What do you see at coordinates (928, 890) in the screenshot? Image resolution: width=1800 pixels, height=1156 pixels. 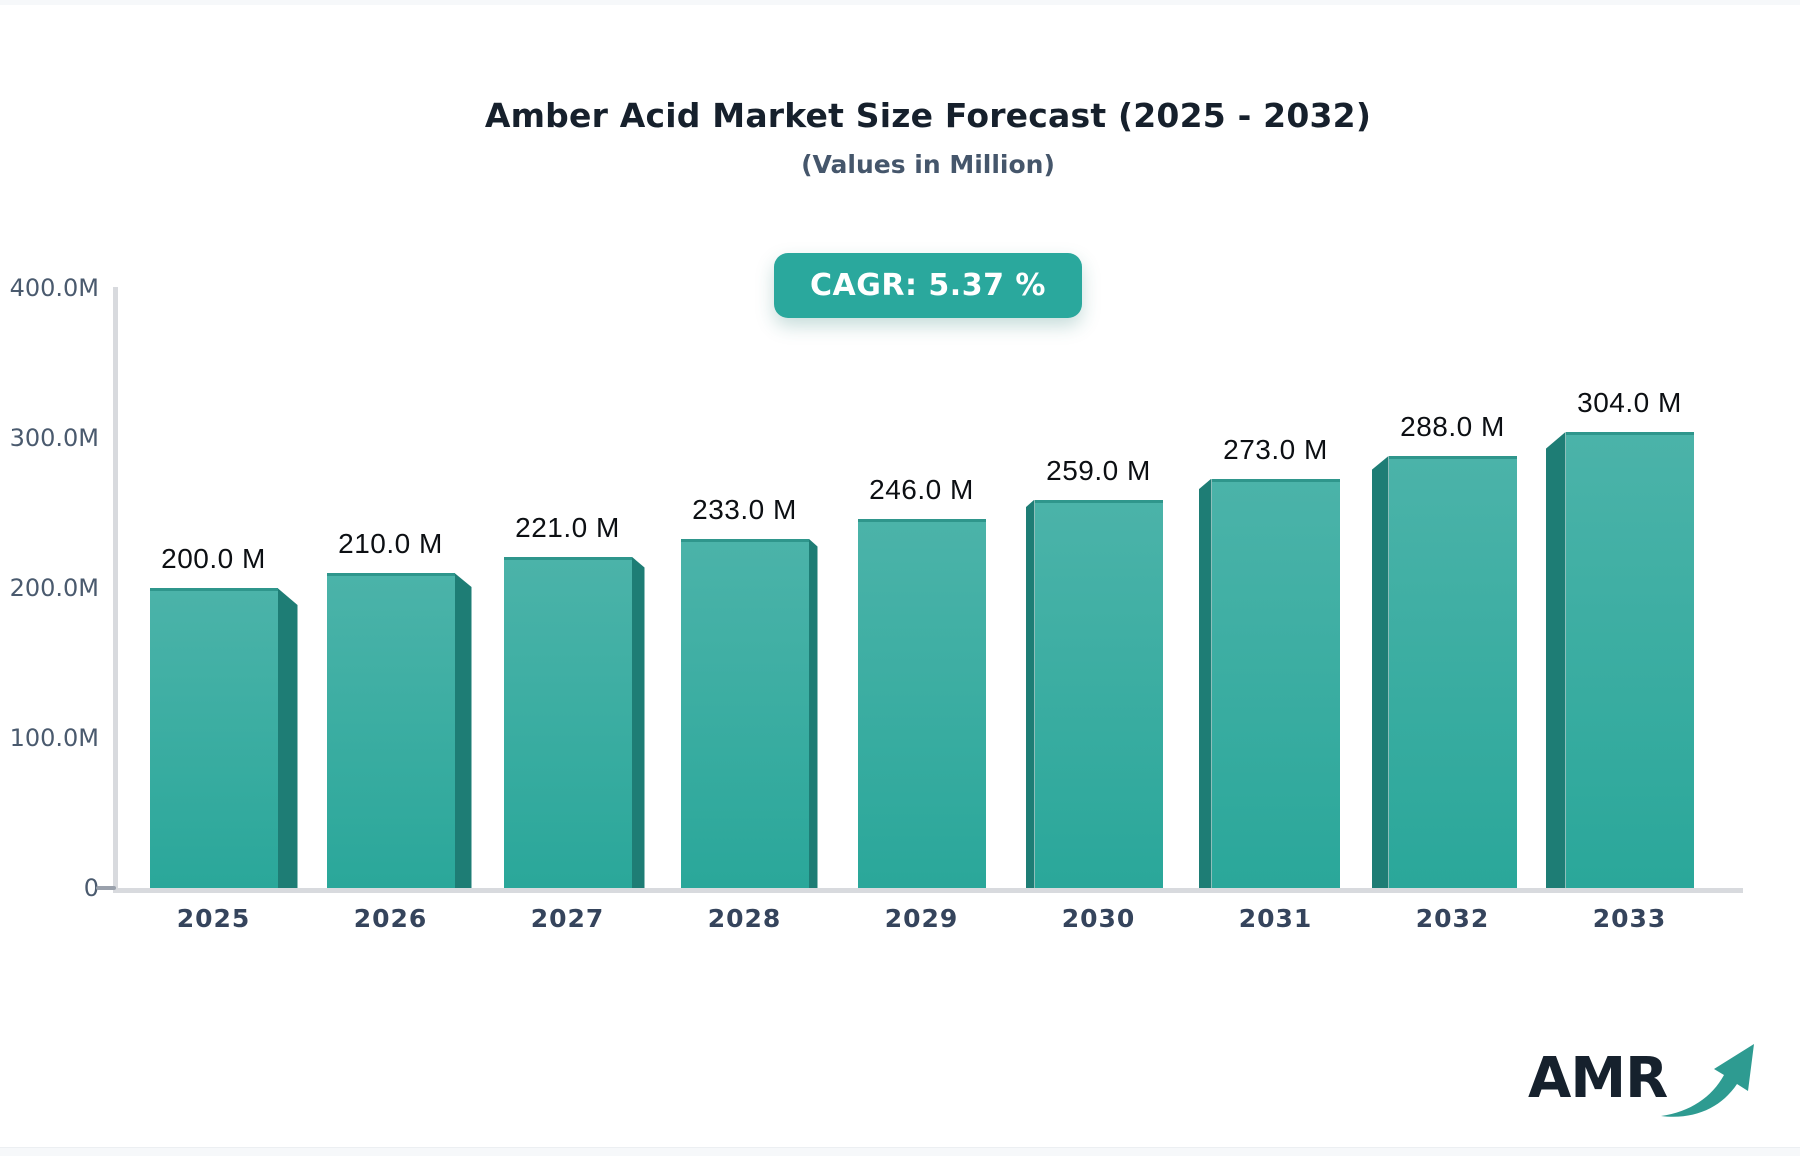 I see `x-axis-line` at bounding box center [928, 890].